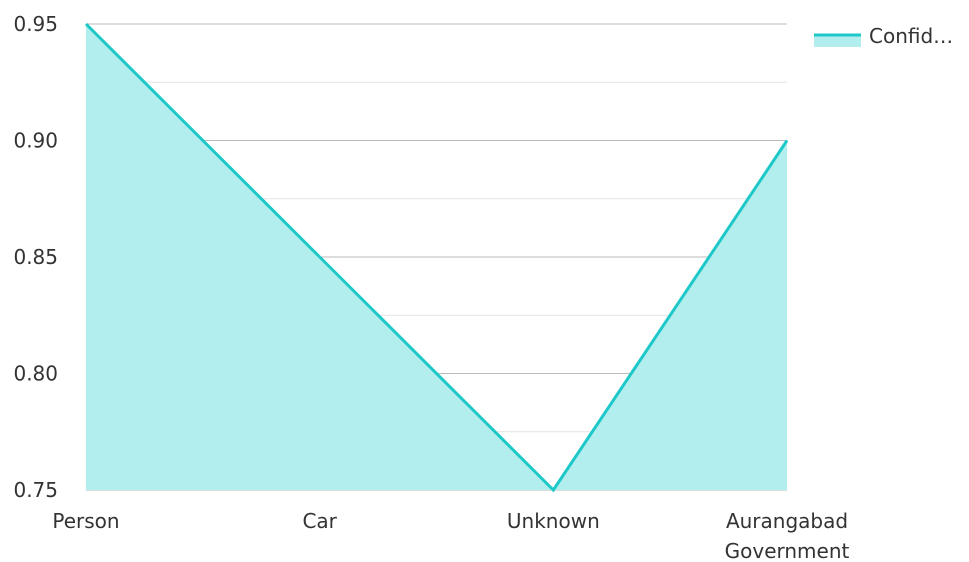 Image resolution: width=969 pixels, height=562 pixels. Describe the element at coordinates (35, 490) in the screenshot. I see `y-tick-label: 0.75` at that location.